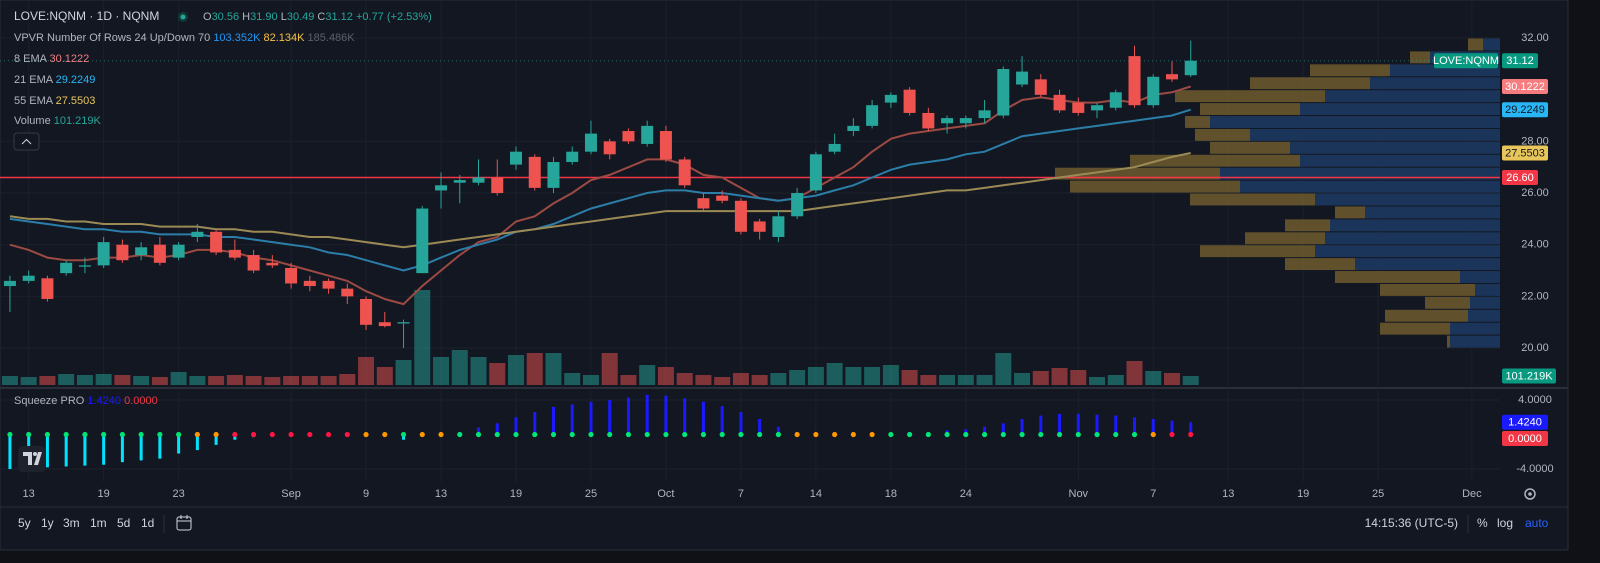  What do you see at coordinates (966, 494) in the screenshot?
I see `x-tick-label: 24` at bounding box center [966, 494].